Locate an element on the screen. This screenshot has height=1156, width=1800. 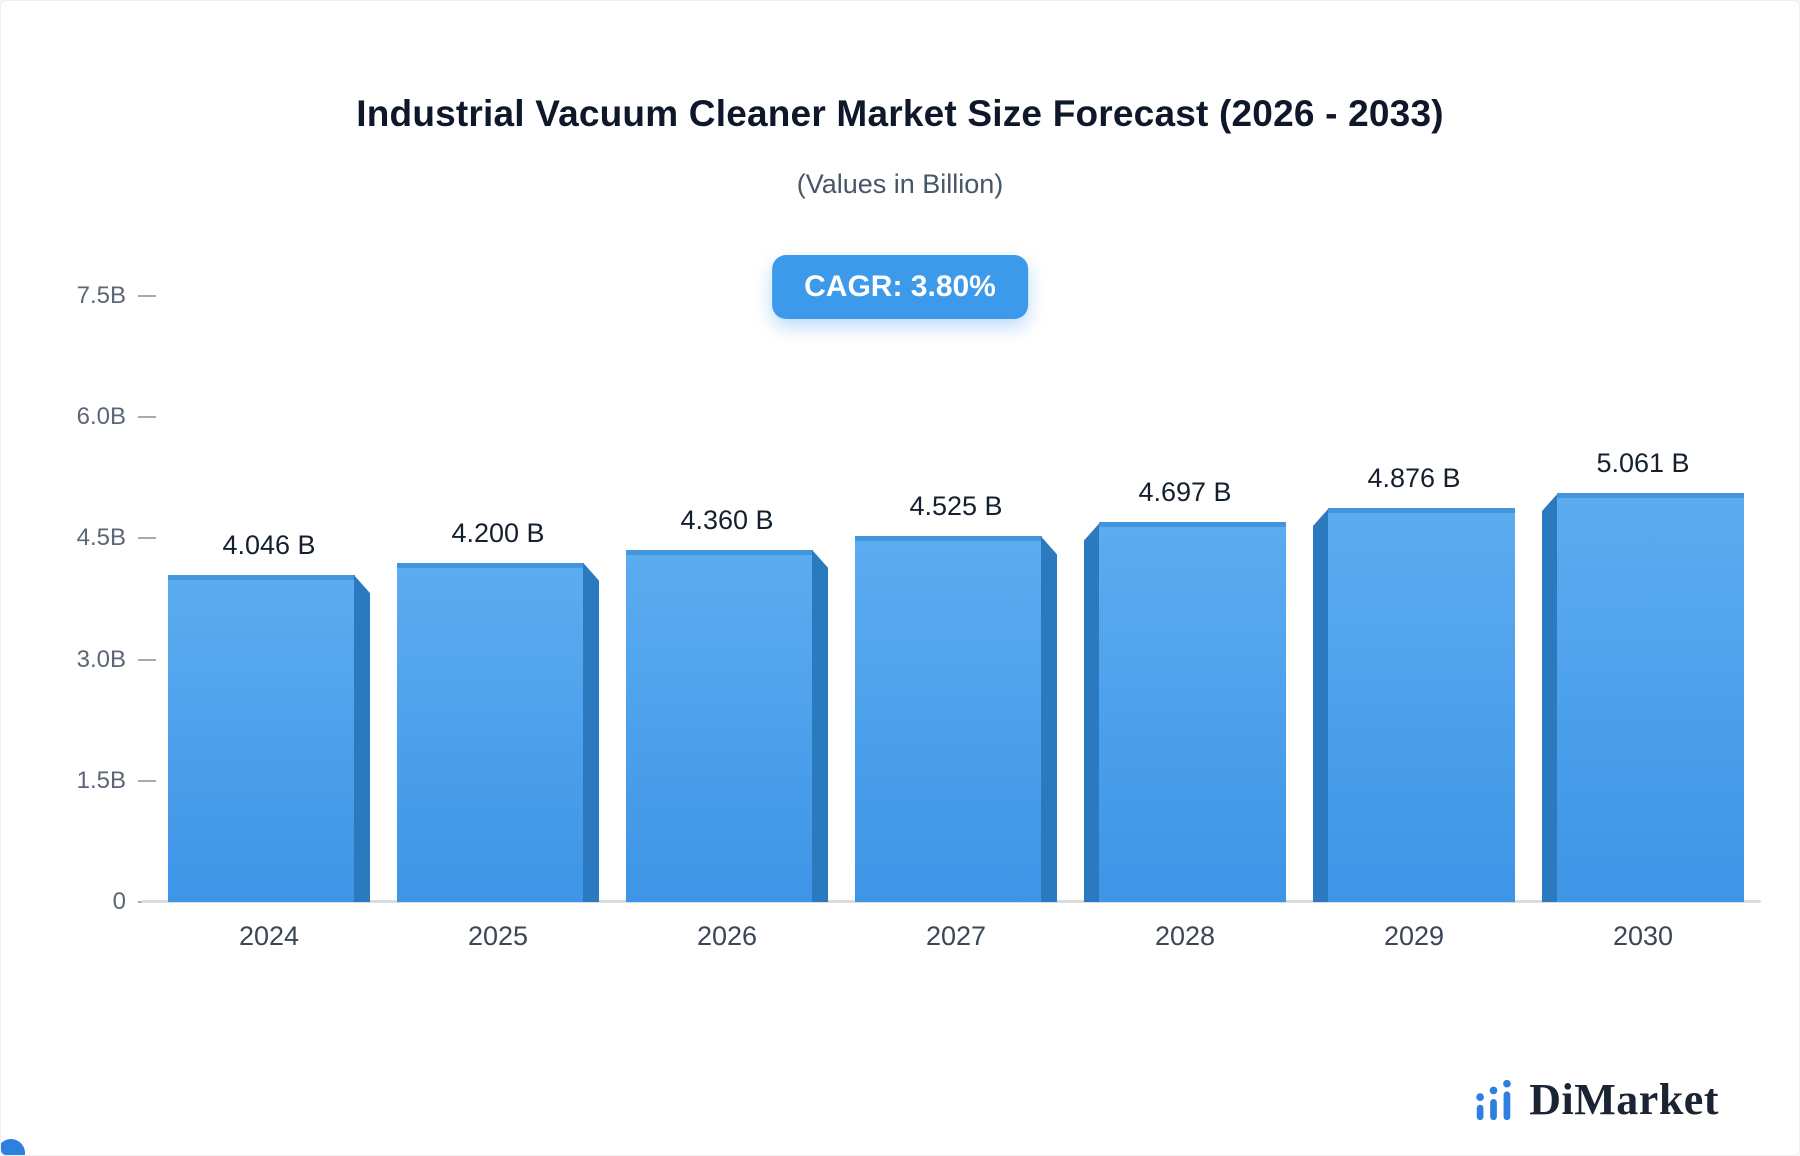
bar-2026 is located at coordinates (727, 725).